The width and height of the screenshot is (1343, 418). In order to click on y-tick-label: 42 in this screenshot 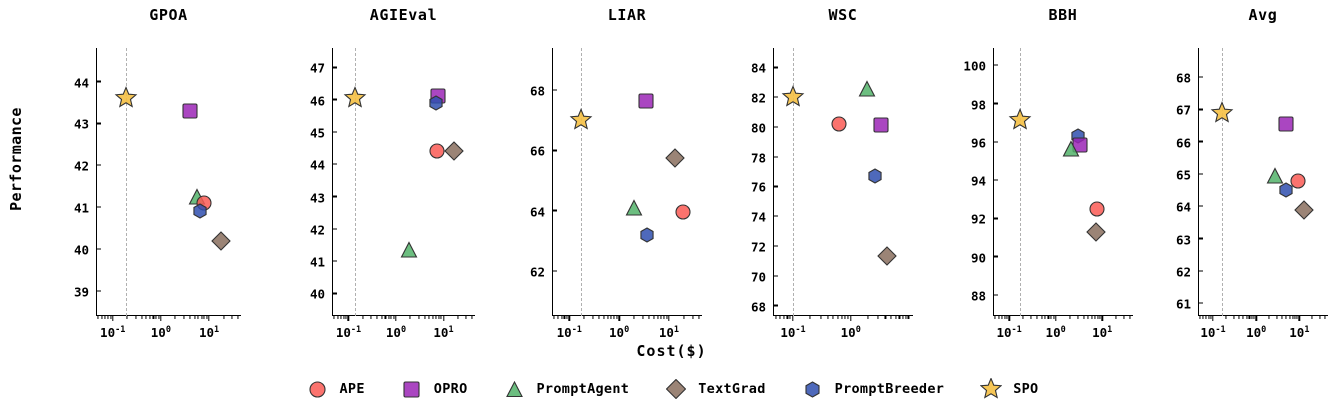, I will do `click(317, 230)`.